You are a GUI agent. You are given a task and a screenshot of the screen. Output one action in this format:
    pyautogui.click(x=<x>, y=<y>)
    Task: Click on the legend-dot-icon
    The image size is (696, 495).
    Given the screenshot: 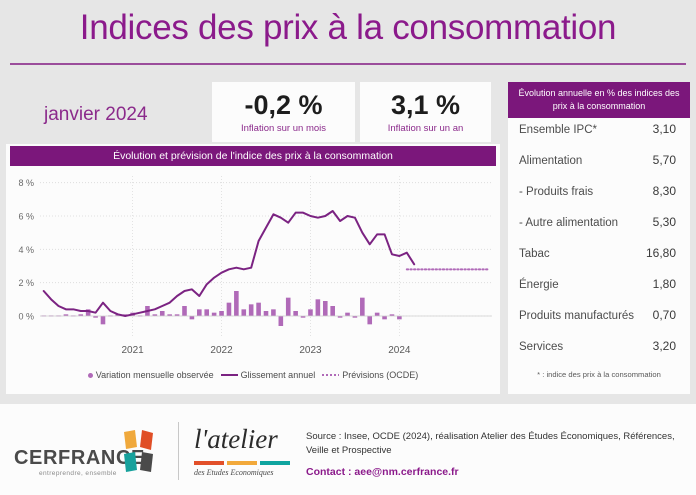 What is the action you would take?
    pyautogui.click(x=90, y=375)
    